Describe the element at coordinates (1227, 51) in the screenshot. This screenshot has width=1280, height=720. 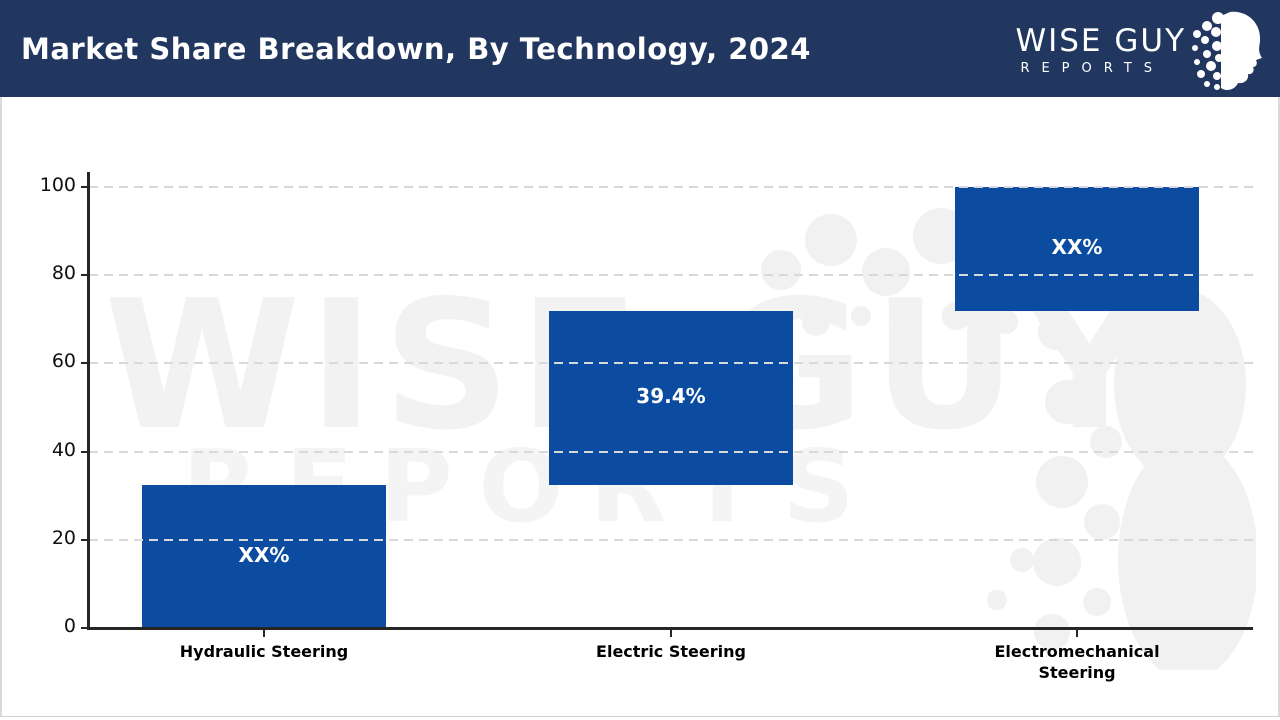
I see `logo-face-icon` at that location.